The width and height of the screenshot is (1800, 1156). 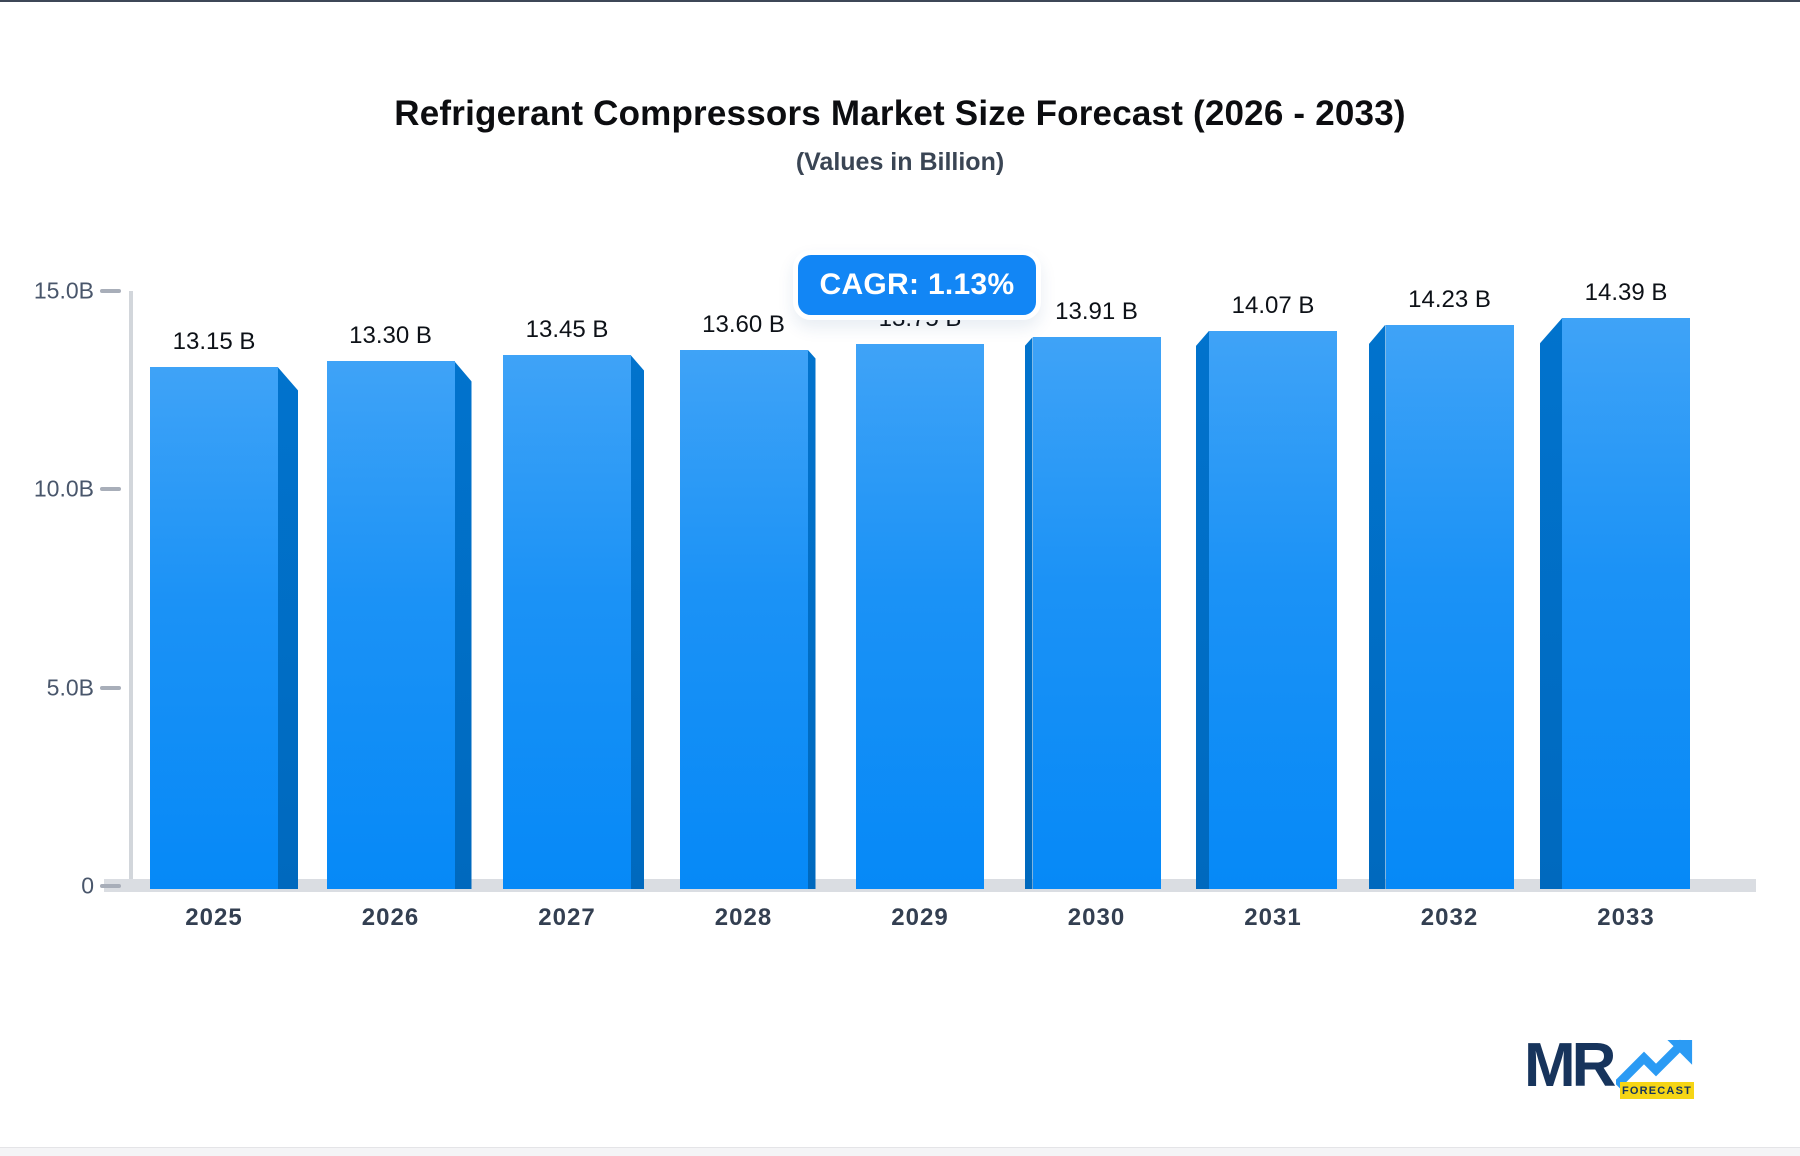 What do you see at coordinates (63, 290) in the screenshot?
I see `y-tick-label-15.0B: 15.0B` at bounding box center [63, 290].